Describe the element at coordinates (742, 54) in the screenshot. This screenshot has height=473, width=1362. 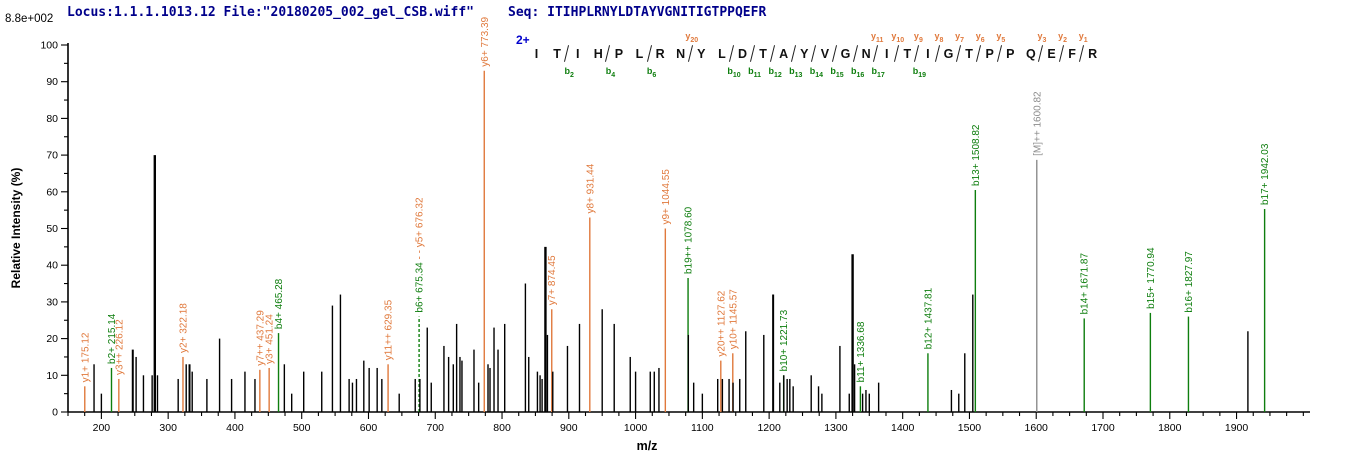
I see `residue-letter: D` at that location.